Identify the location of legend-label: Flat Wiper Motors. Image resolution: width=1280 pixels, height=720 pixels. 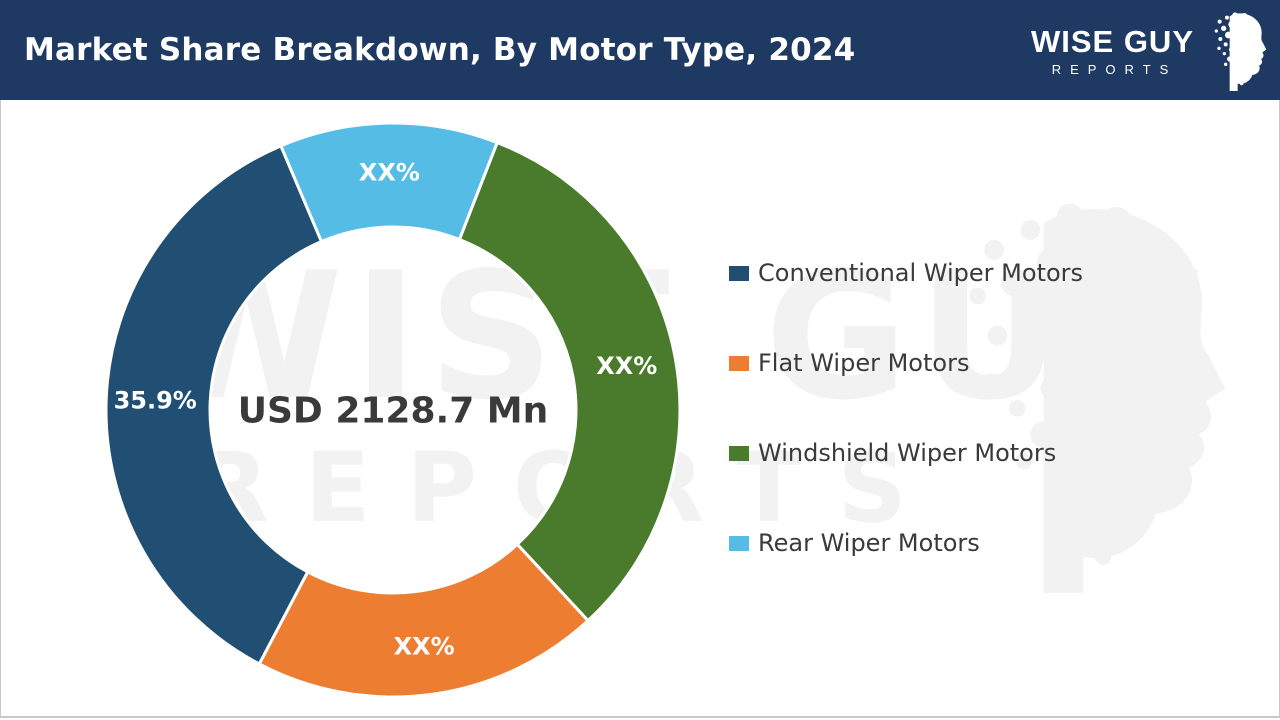
(864, 363).